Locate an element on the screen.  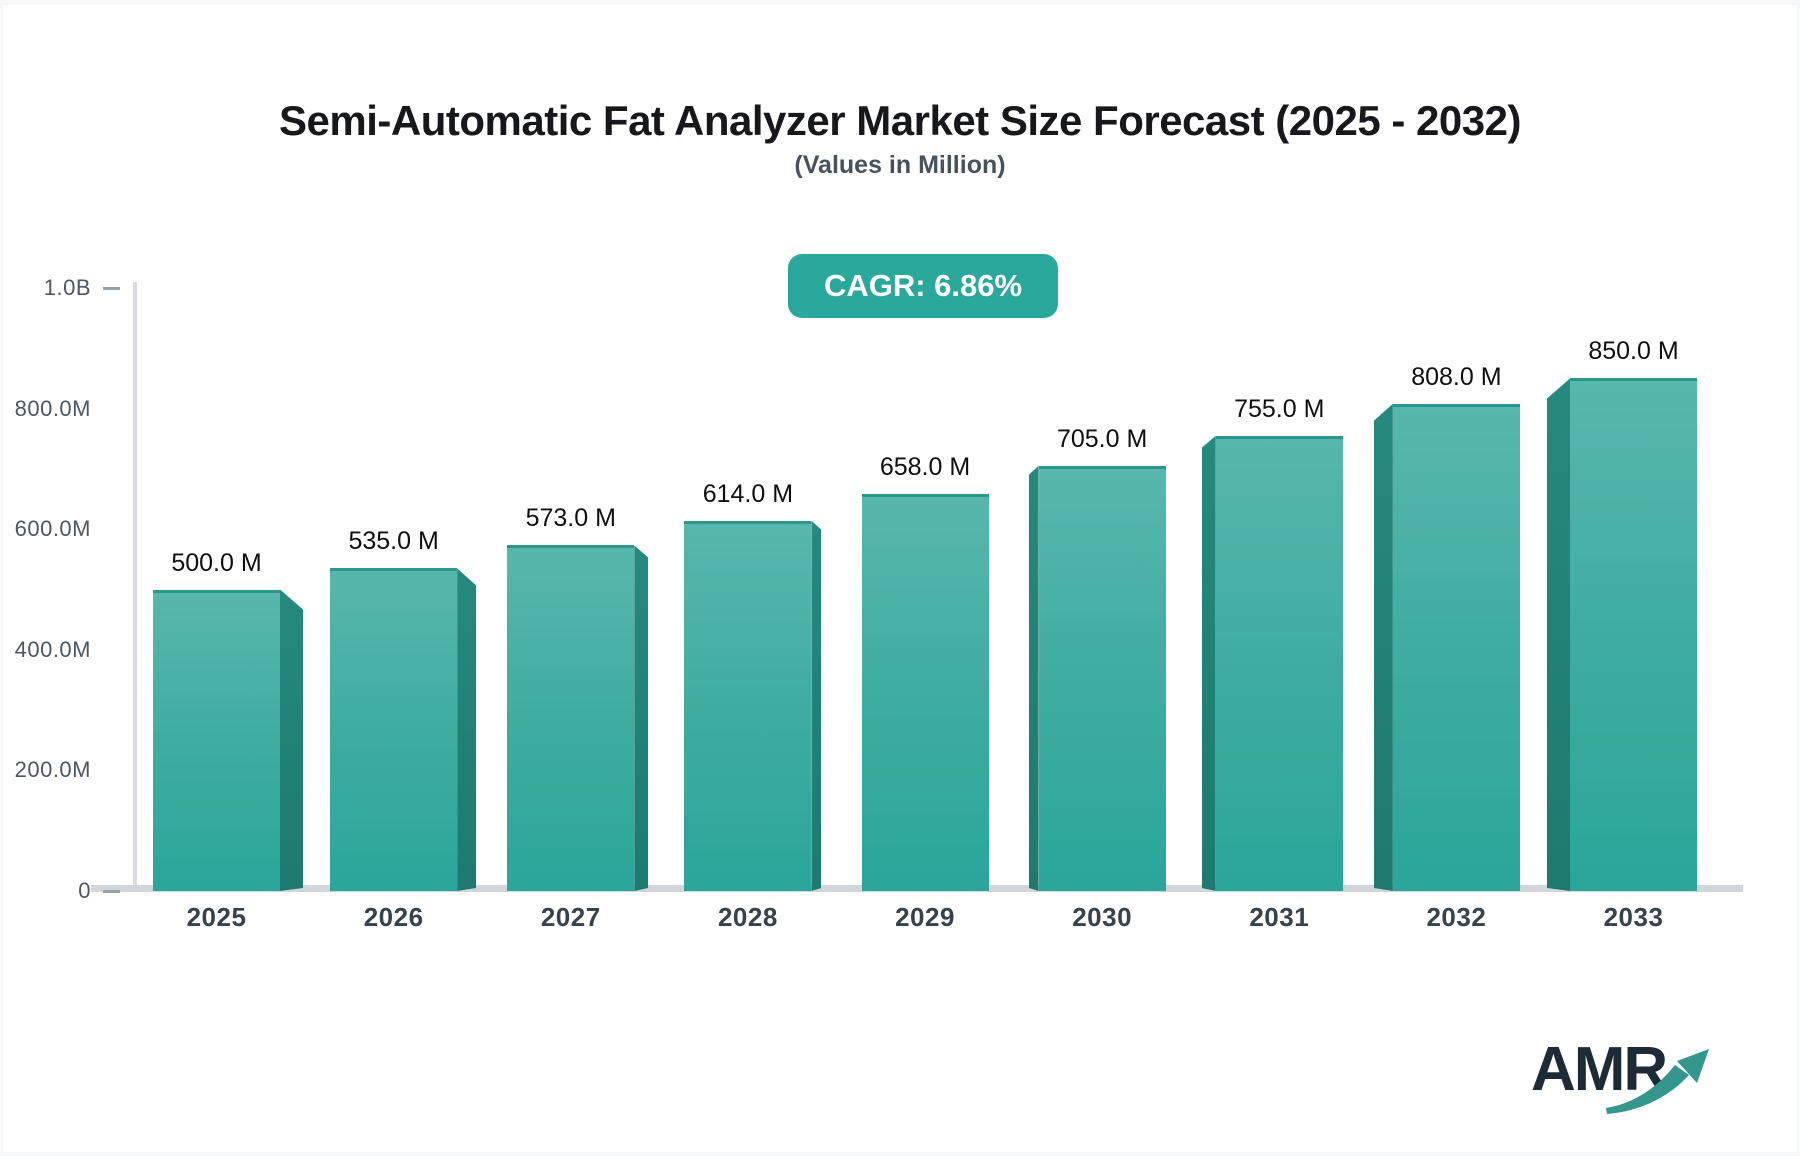
bar-value-label-2028: 614.0 M is located at coordinates (748, 493).